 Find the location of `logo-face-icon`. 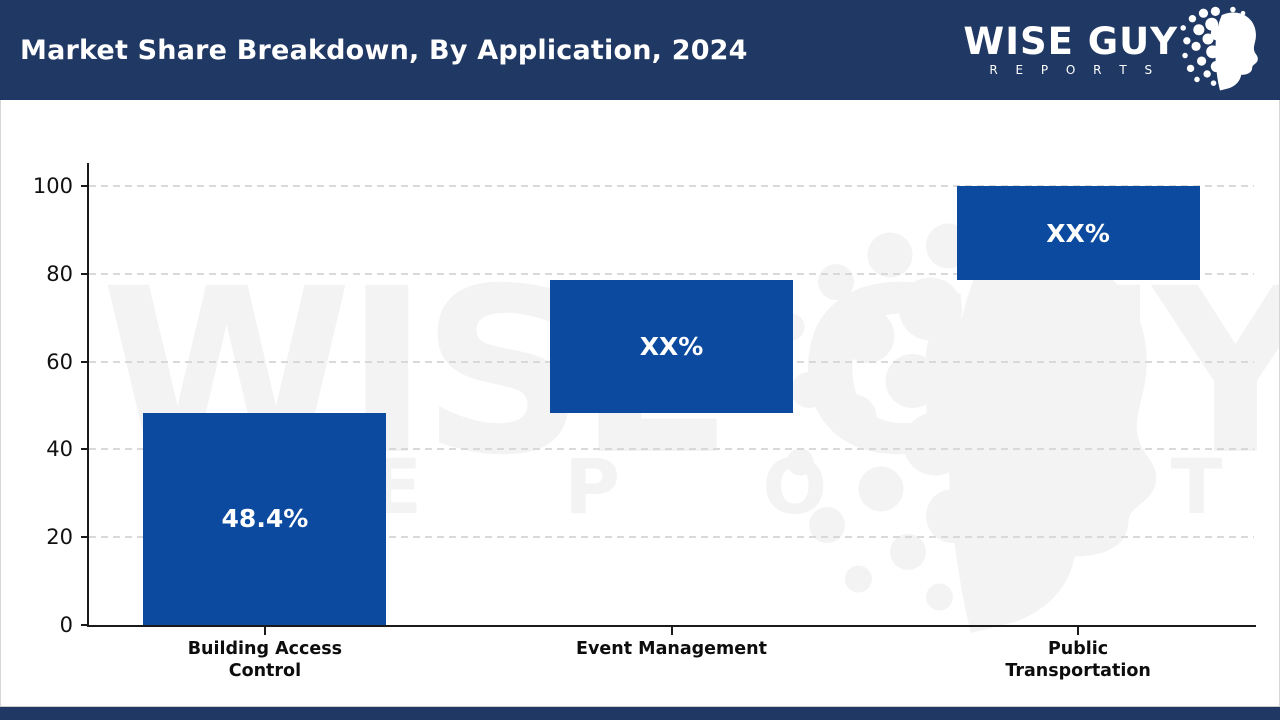

logo-face-icon is located at coordinates (1219, 48).